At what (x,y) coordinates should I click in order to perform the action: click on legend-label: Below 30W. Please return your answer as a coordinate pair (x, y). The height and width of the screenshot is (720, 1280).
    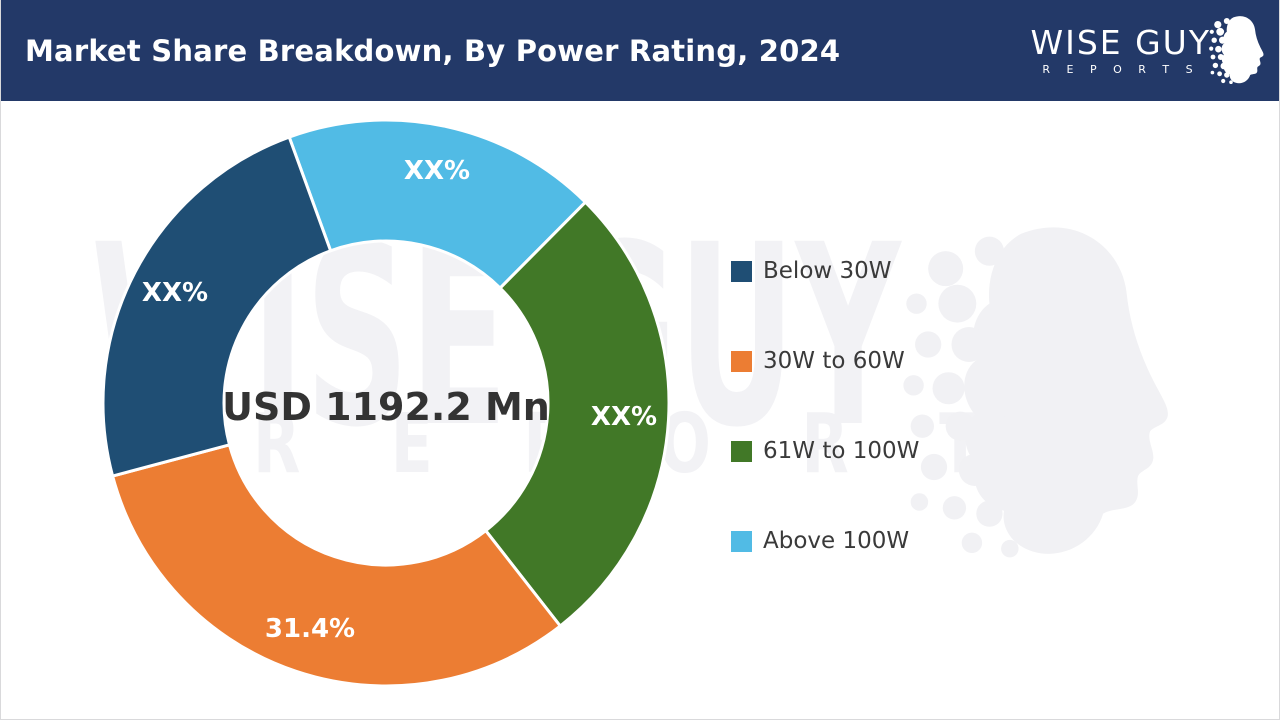
    Looking at the image, I should click on (827, 271).